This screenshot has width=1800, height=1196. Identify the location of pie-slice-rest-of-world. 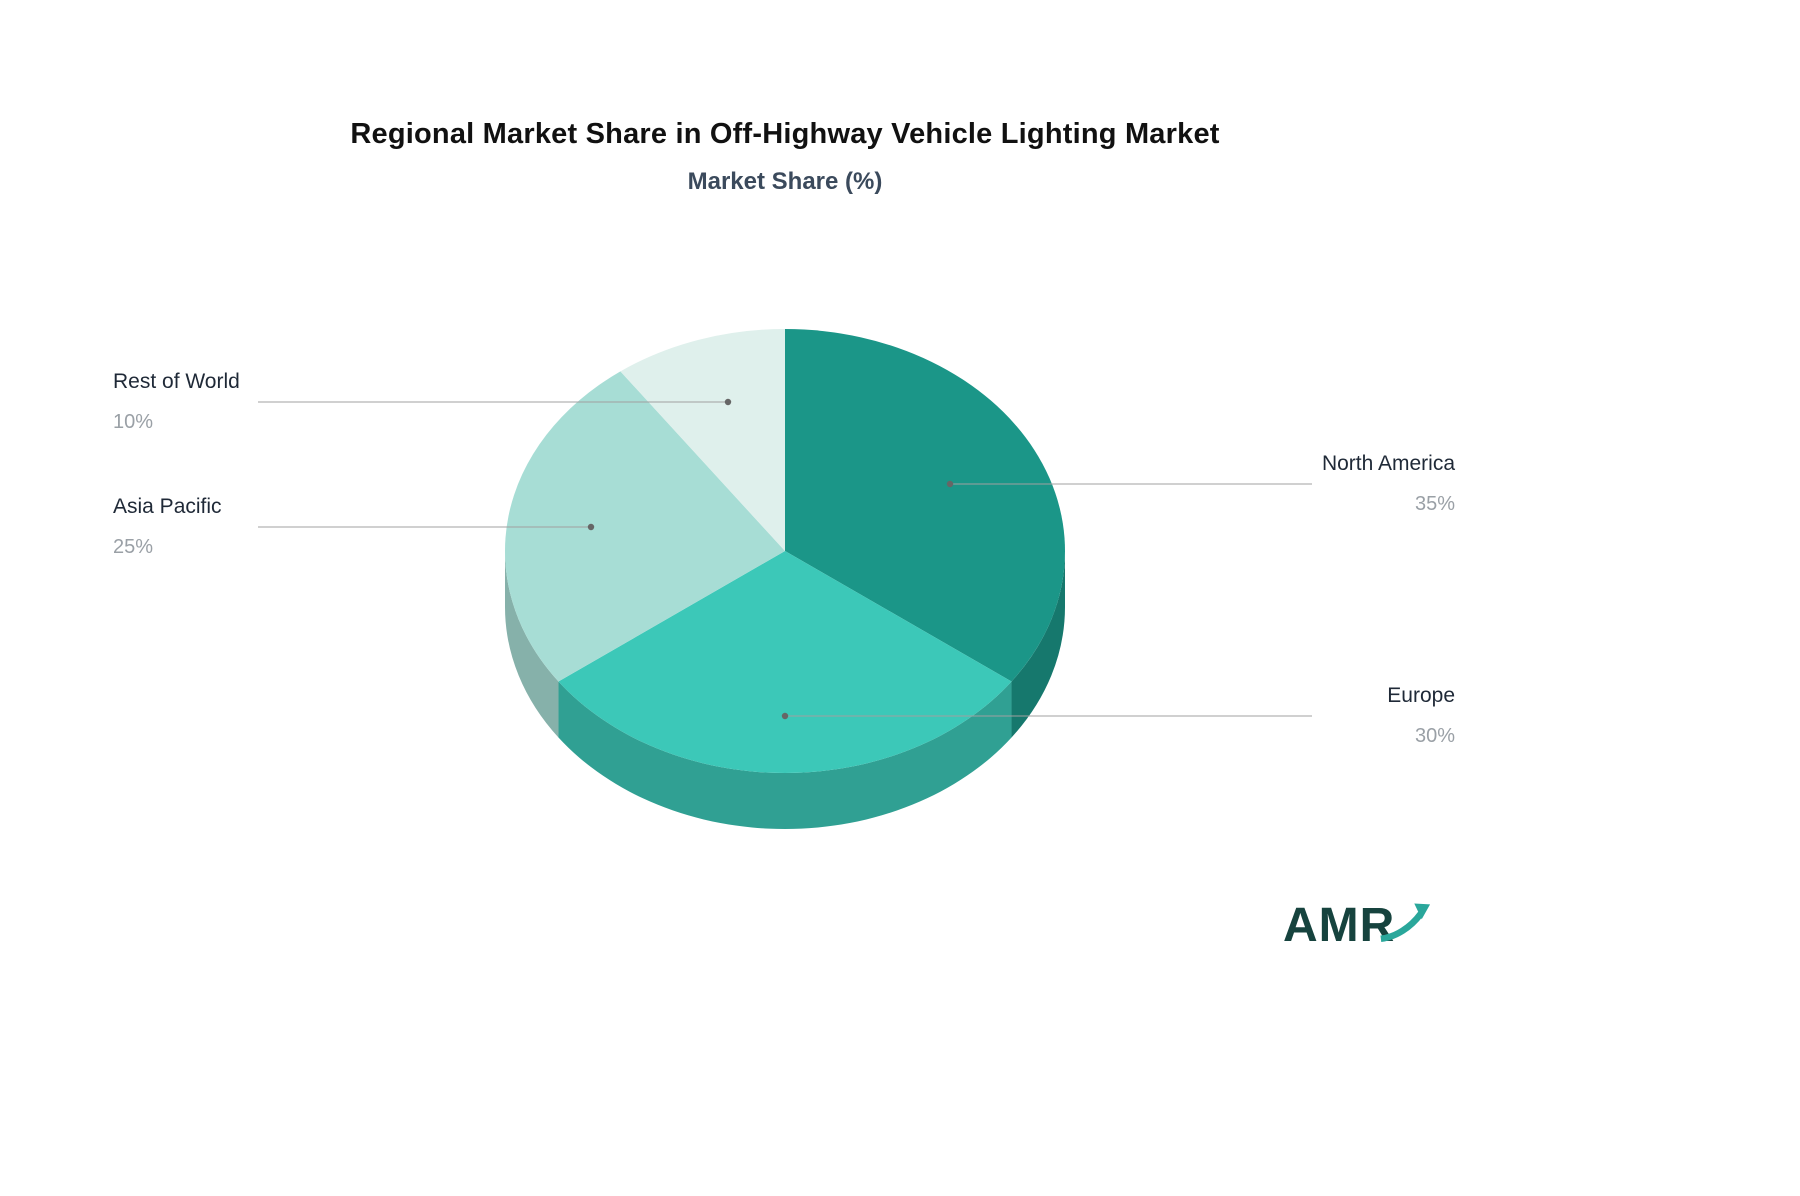
(702, 440).